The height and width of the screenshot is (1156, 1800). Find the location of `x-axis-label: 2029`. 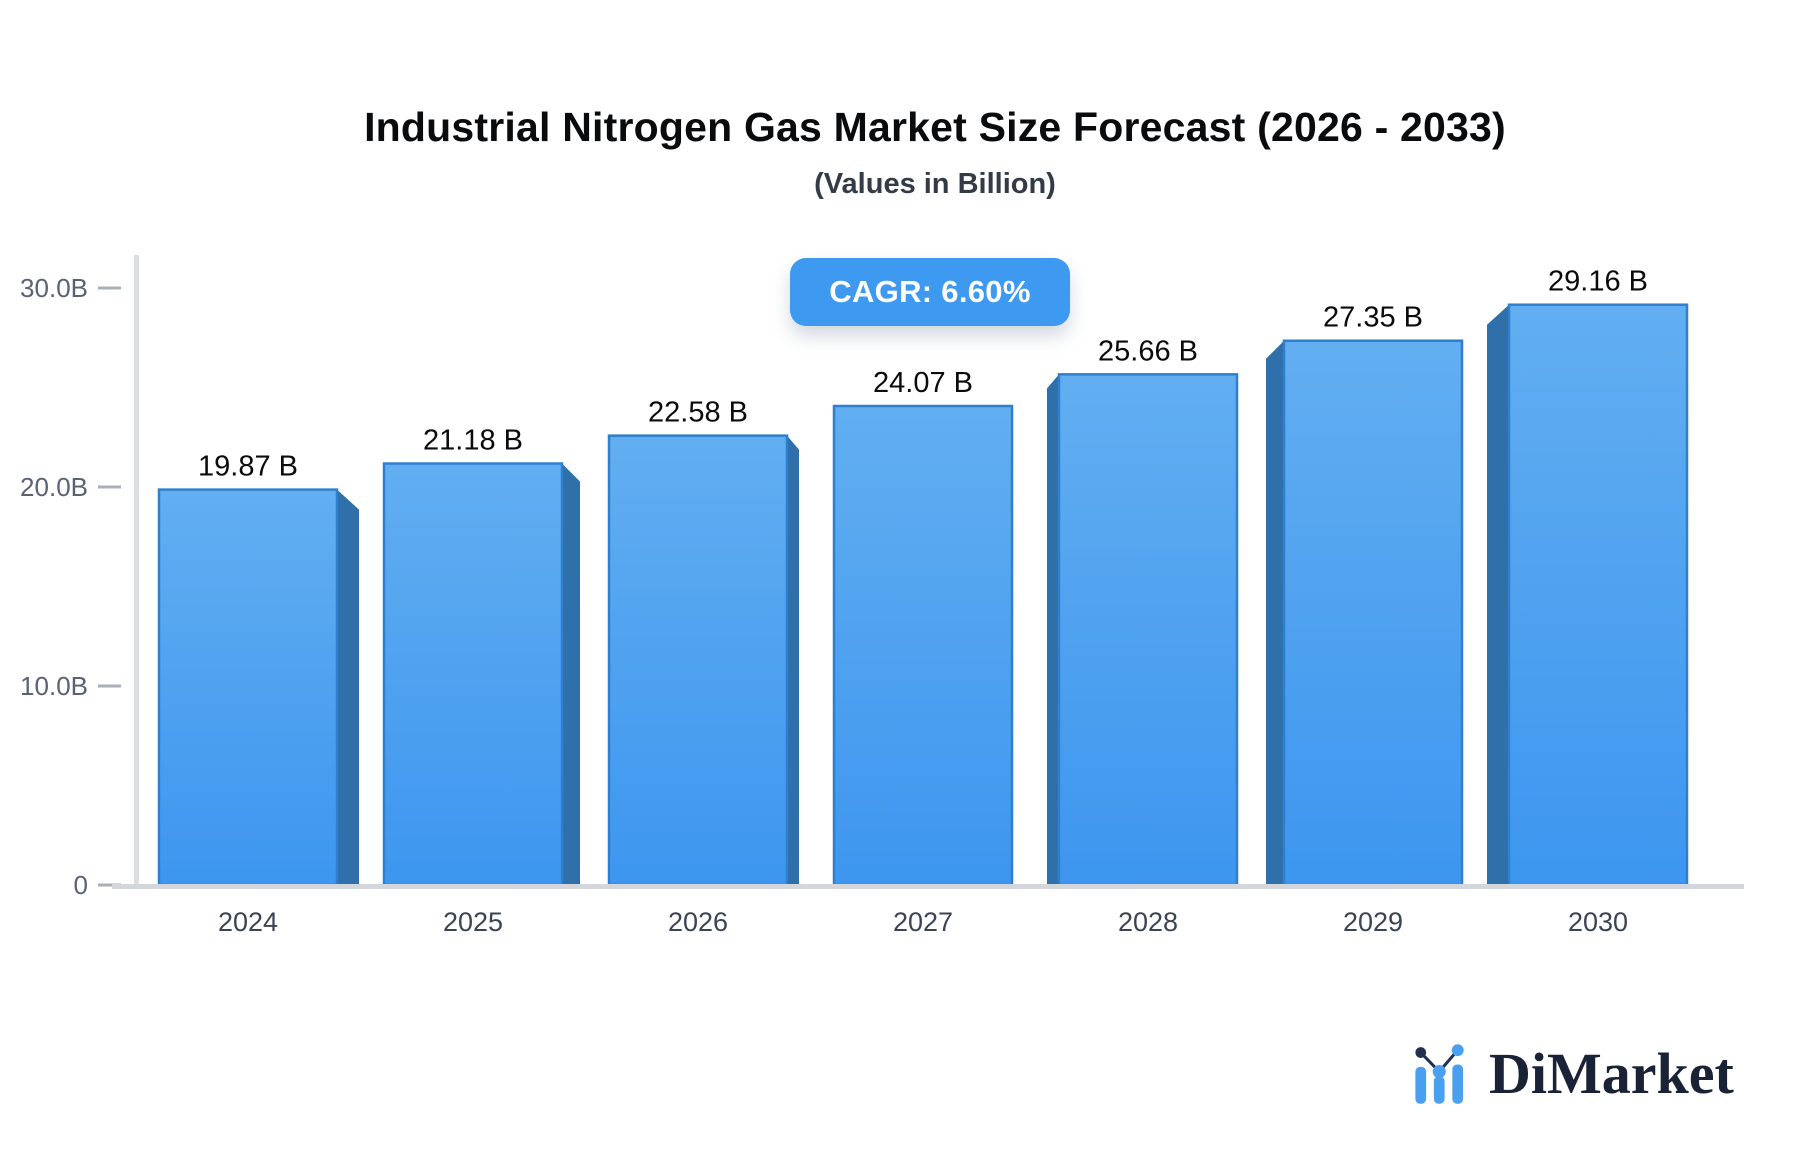

x-axis-label: 2029 is located at coordinates (1373, 922).